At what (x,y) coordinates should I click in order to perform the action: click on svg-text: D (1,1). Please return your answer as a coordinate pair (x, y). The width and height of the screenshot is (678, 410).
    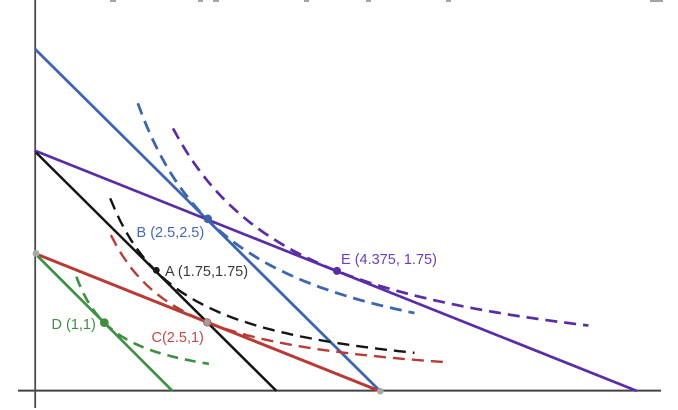
    Looking at the image, I should click on (74, 325).